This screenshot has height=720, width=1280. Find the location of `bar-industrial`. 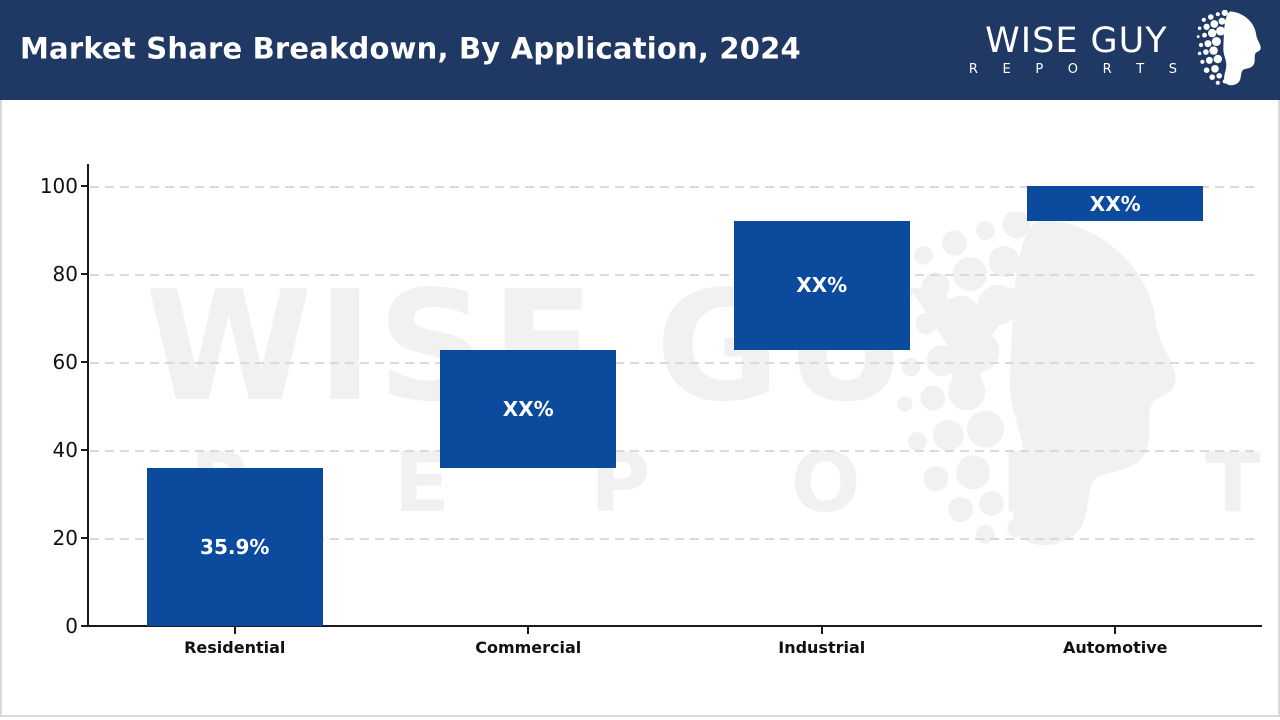

bar-industrial is located at coordinates (821, 285).